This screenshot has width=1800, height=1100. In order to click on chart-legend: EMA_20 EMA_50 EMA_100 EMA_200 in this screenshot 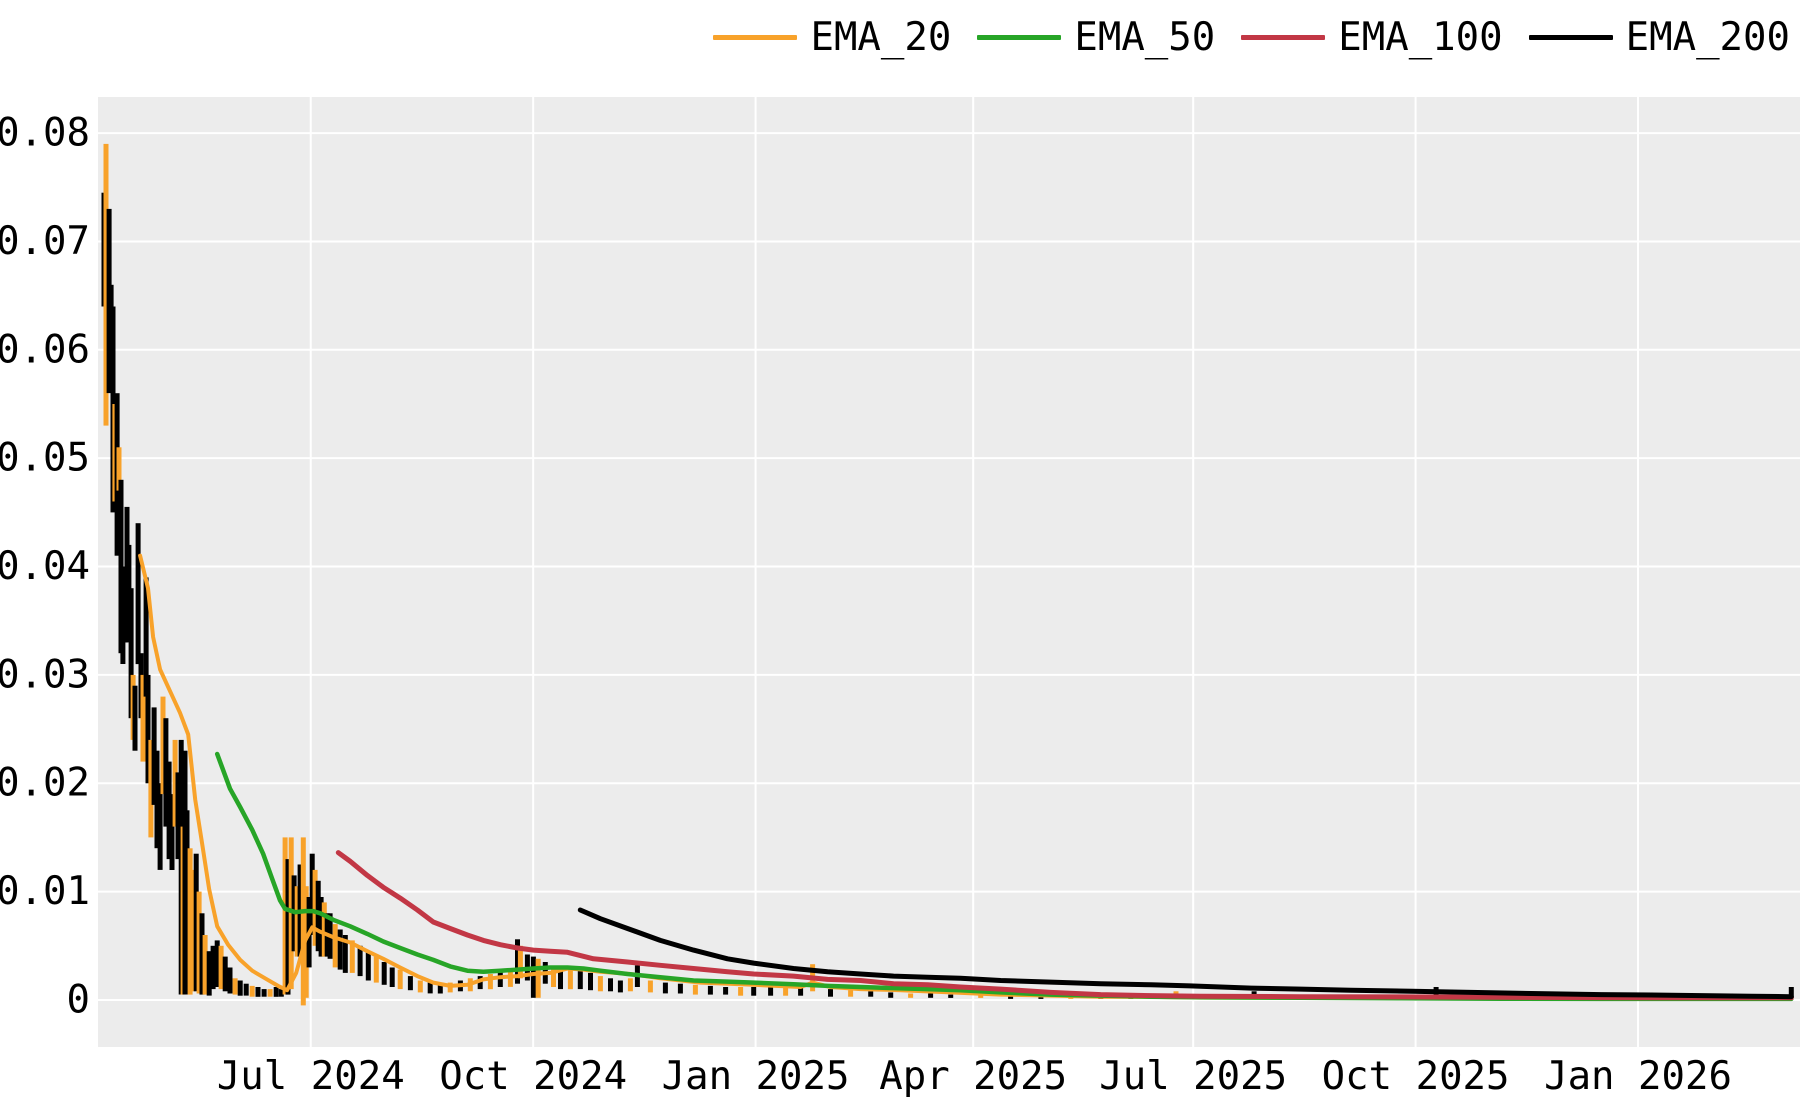, I will do `click(1251, 37)`.